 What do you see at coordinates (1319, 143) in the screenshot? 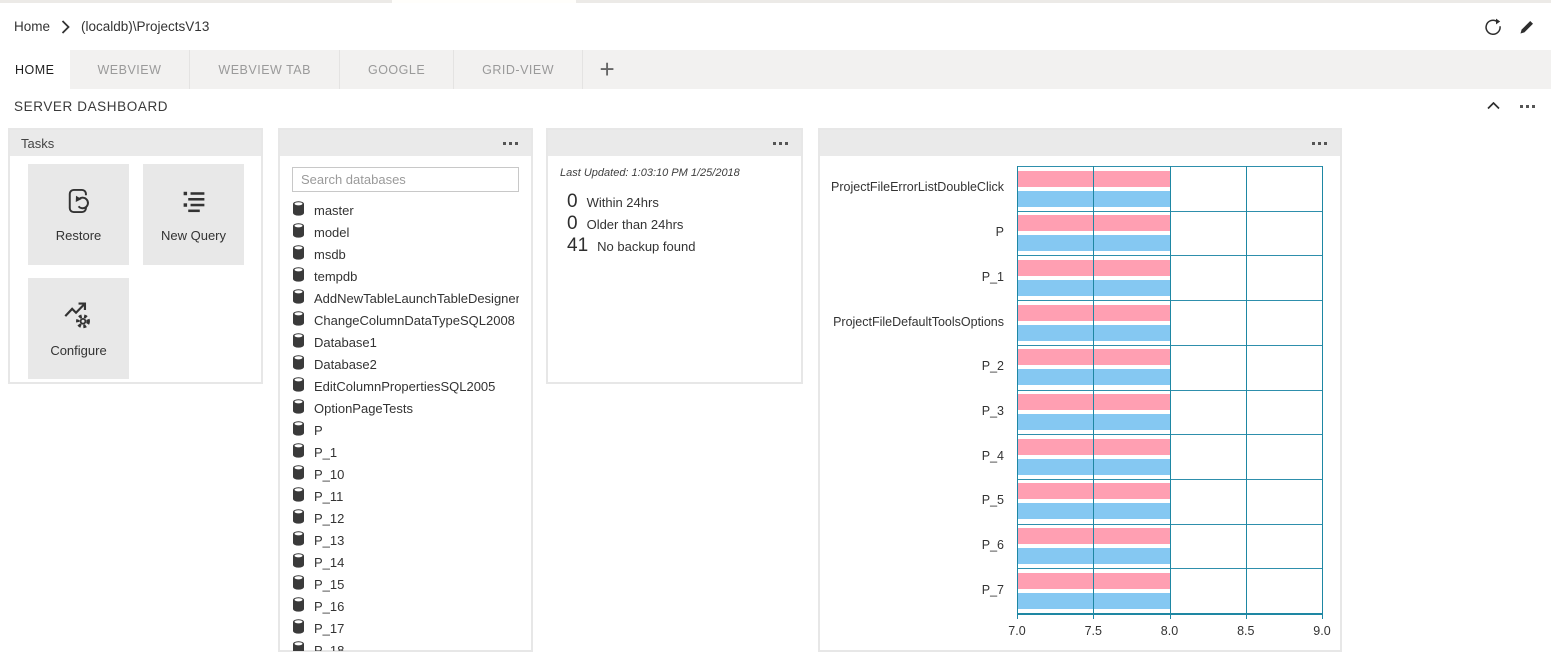
I see `chart-more-options-icon` at bounding box center [1319, 143].